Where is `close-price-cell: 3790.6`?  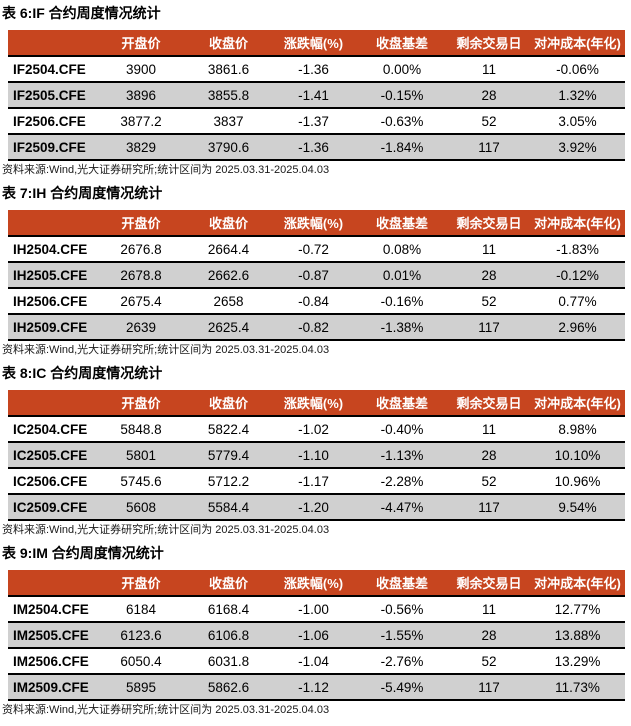
close-price-cell: 3790.6 is located at coordinates (228, 146).